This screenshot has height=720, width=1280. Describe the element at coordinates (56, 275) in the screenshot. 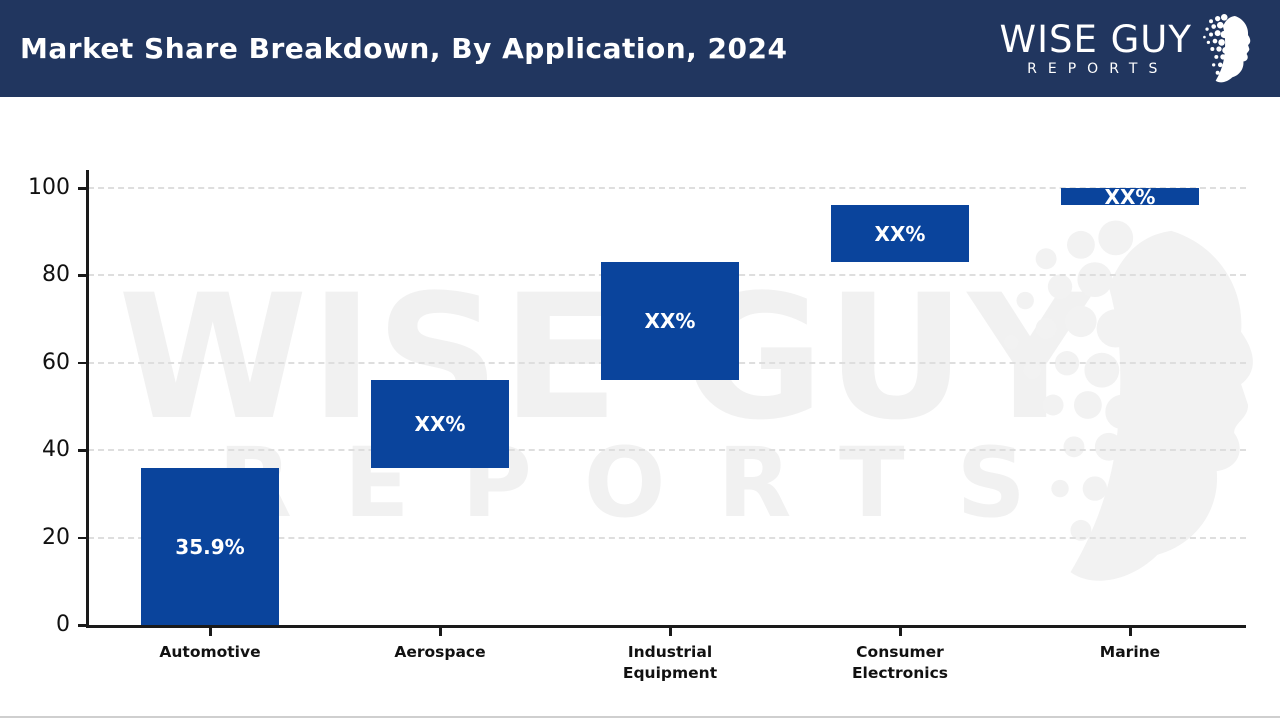

I see `y-tick-label: 80` at that location.